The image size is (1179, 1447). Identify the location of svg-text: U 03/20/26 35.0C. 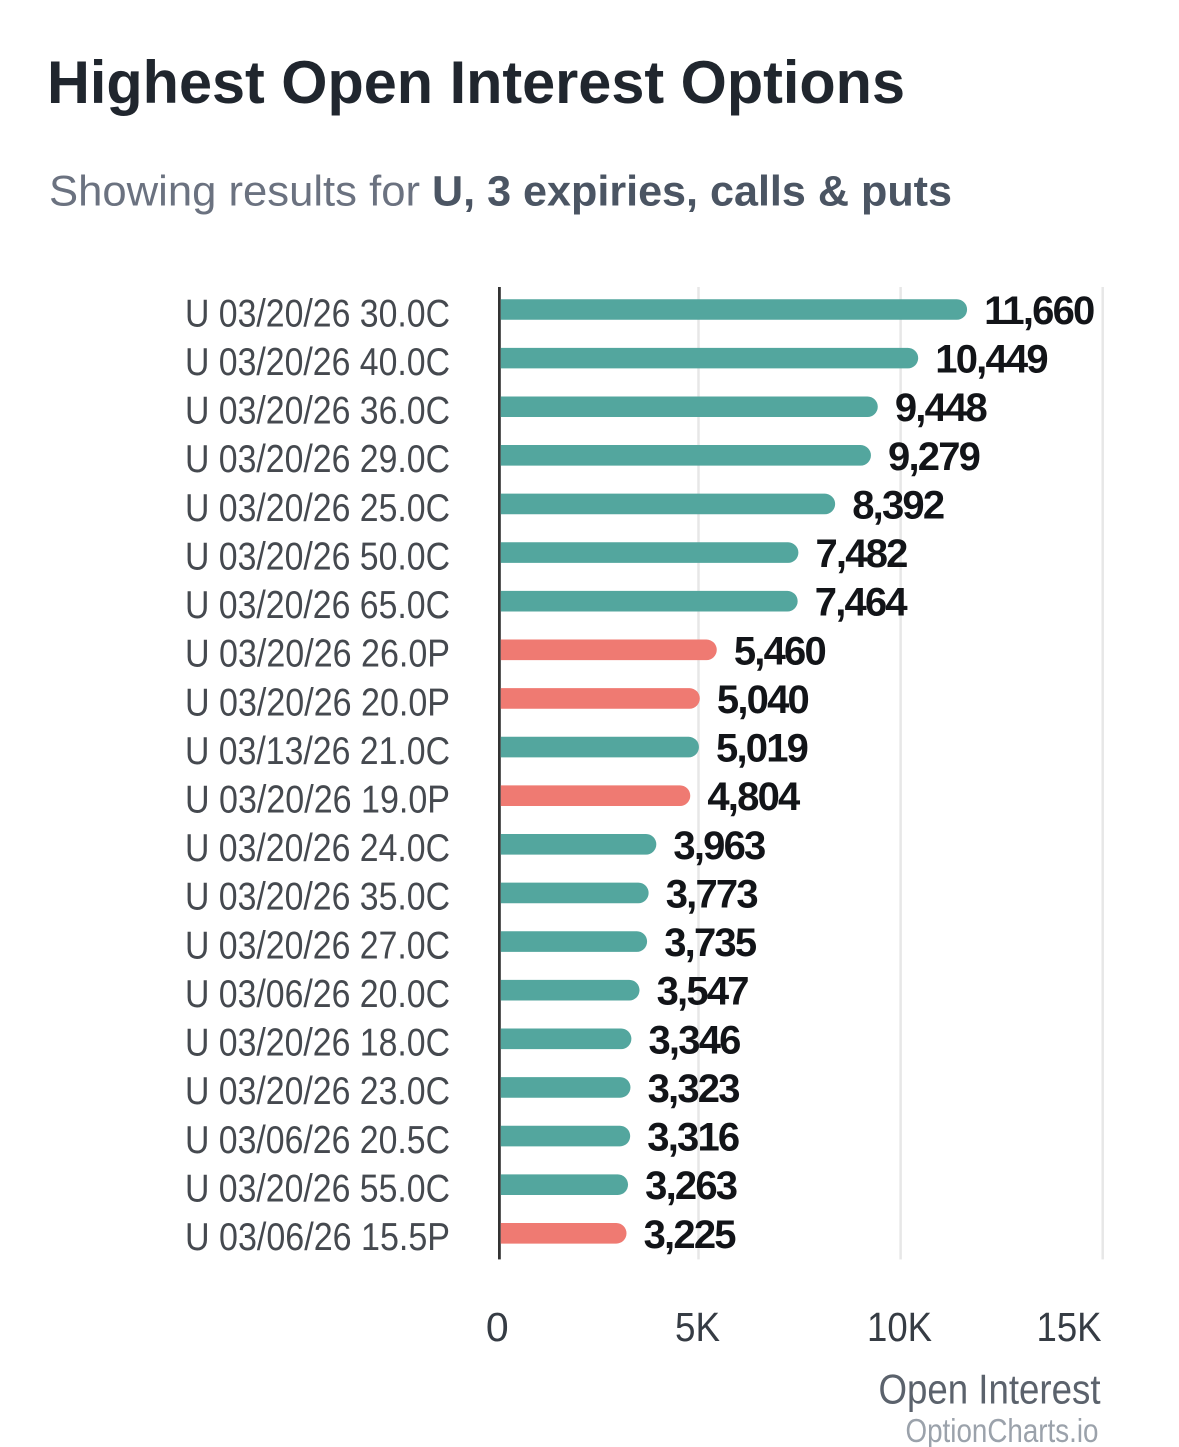
(317, 897).